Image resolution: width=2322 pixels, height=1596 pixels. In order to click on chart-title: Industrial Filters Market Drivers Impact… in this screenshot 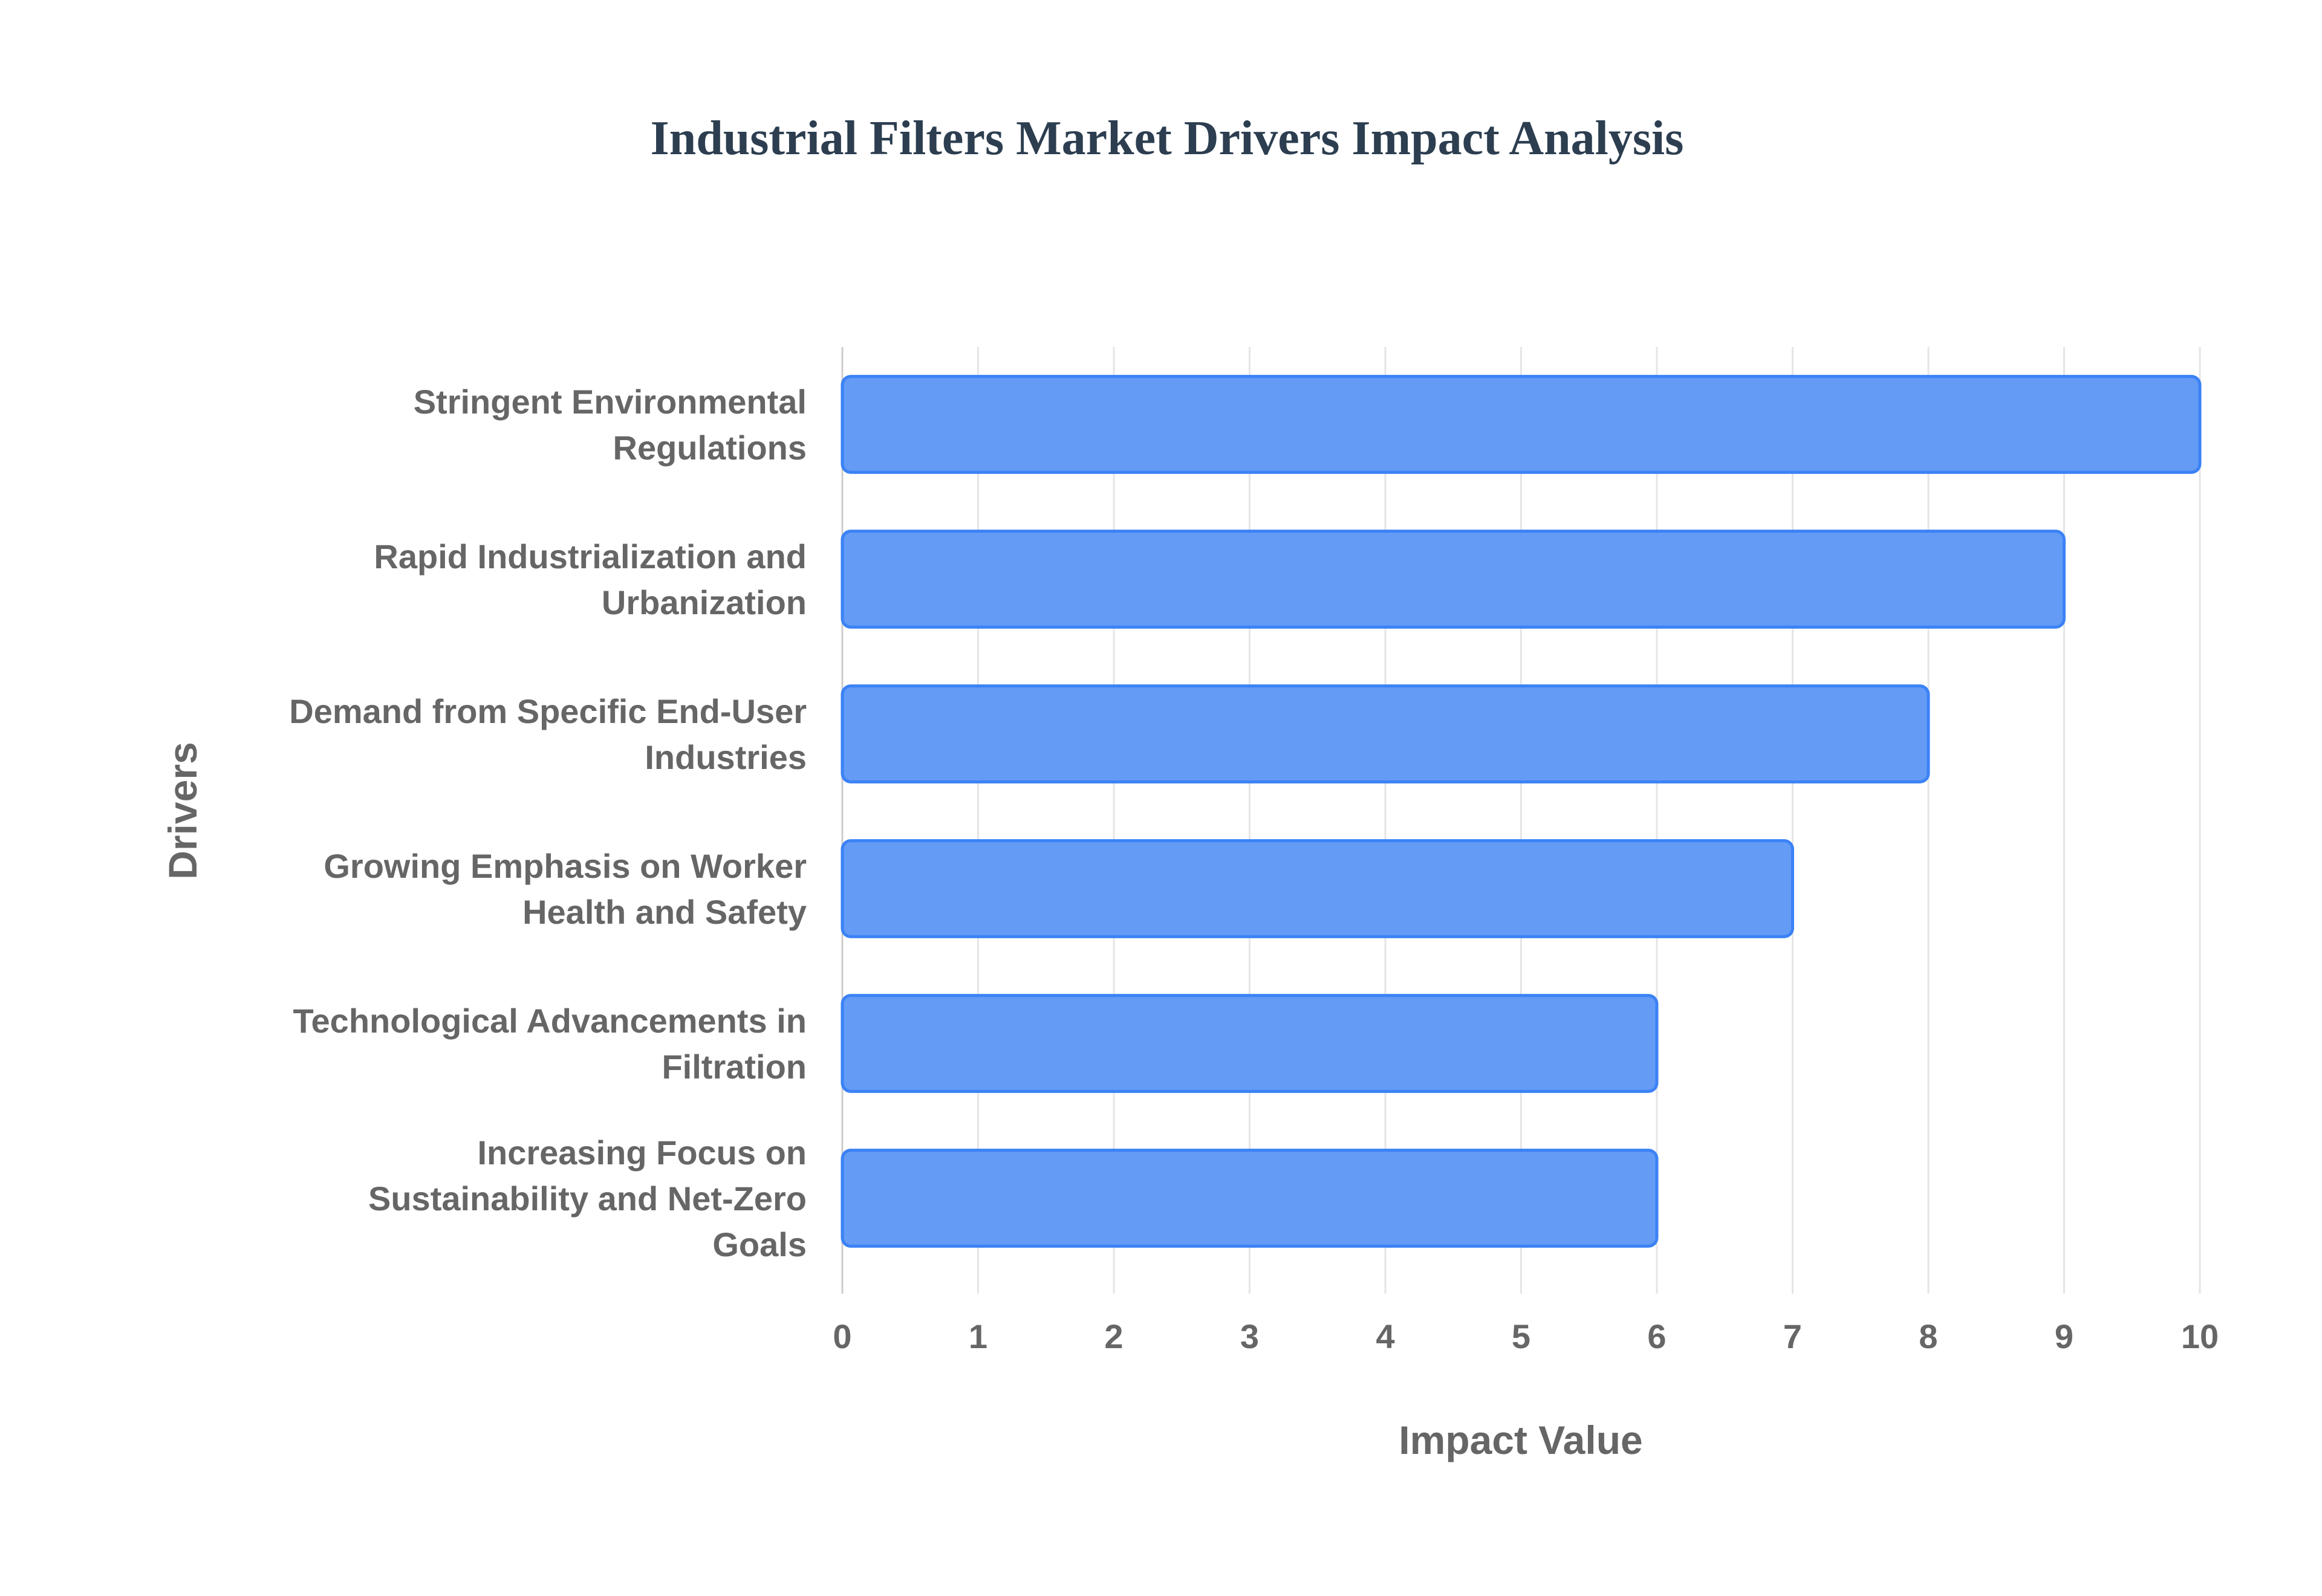, I will do `click(1167, 138)`.